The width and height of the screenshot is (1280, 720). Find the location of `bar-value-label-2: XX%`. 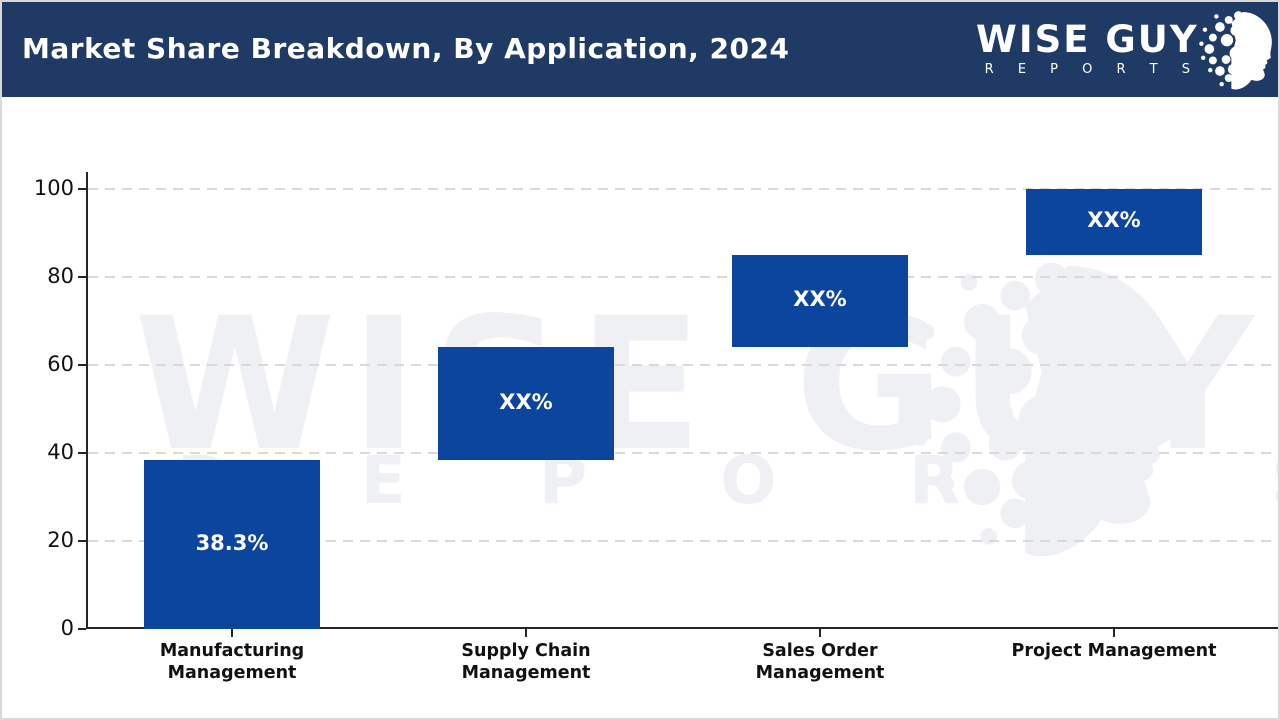

bar-value-label-2: XX% is located at coordinates (526, 401).